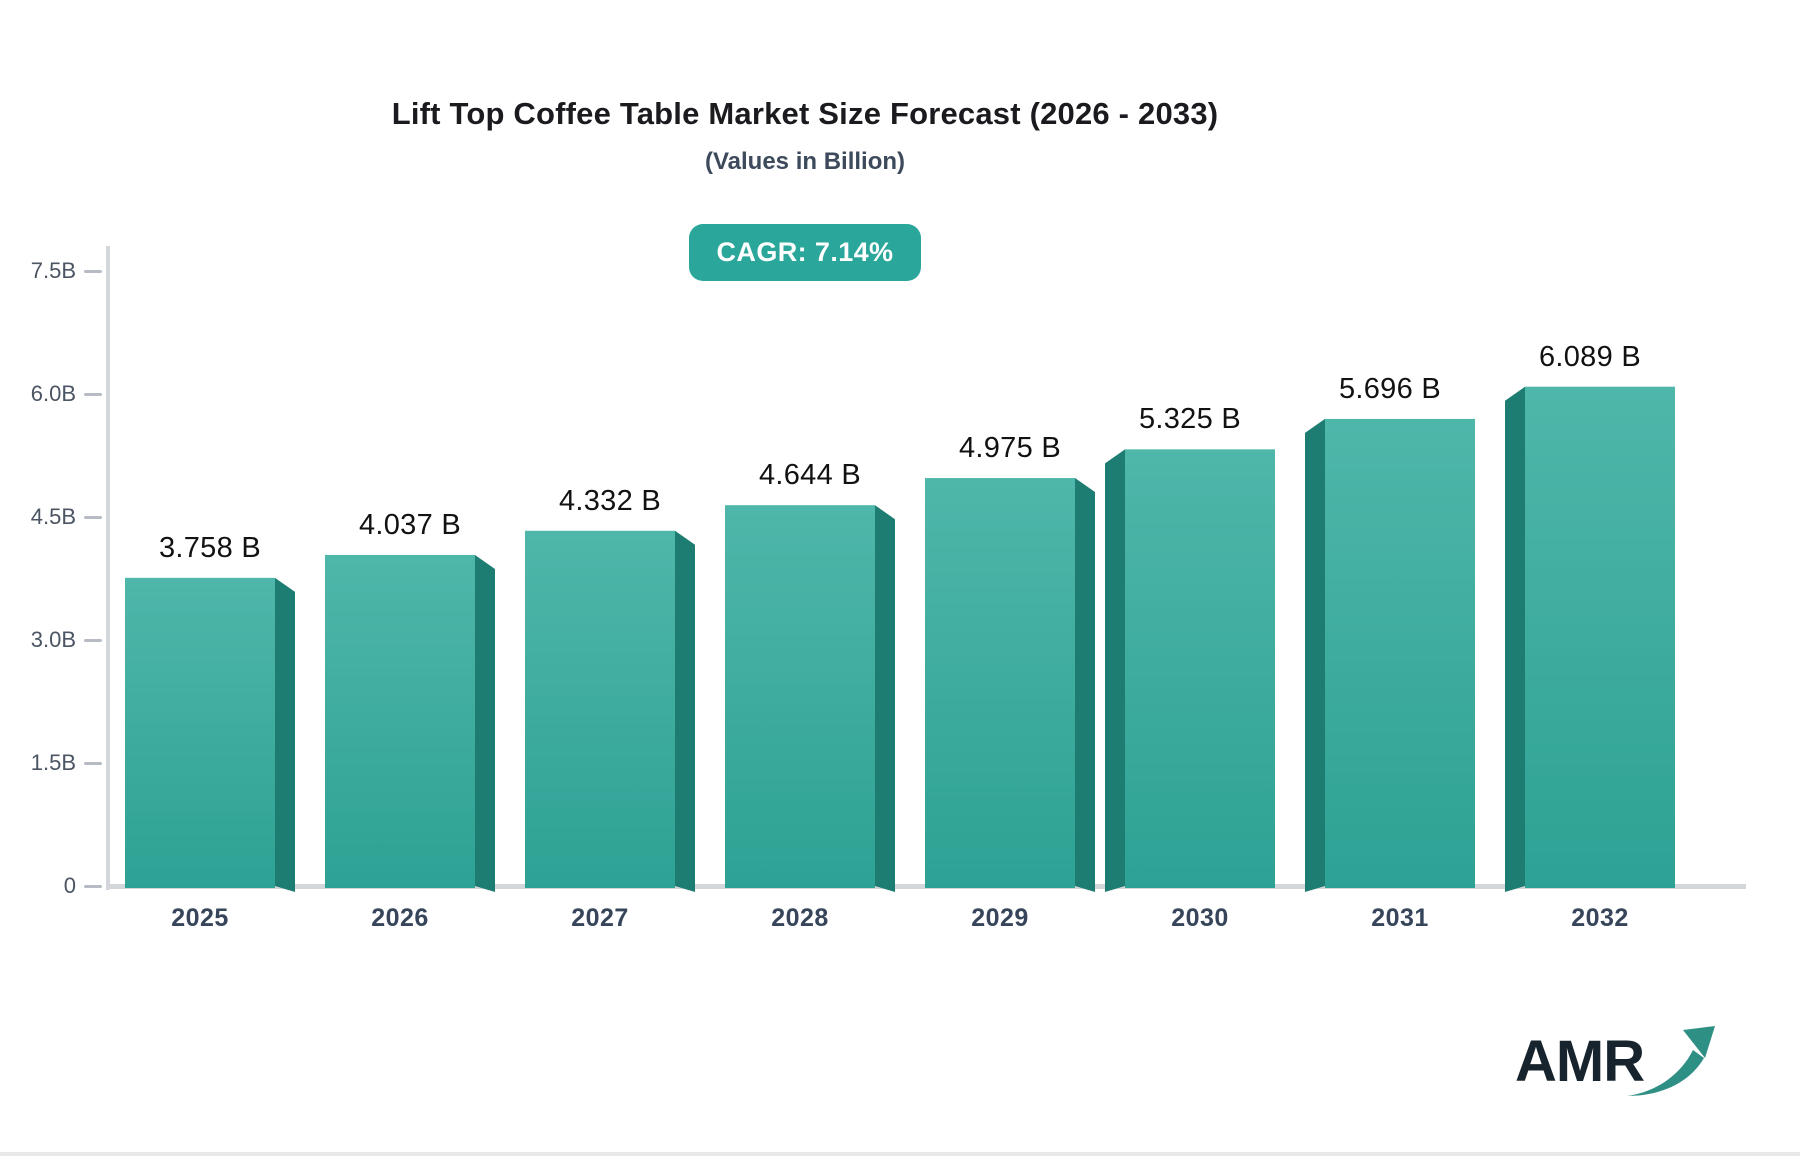  Describe the element at coordinates (108, 568) in the screenshot. I see `y-axis-line` at that location.